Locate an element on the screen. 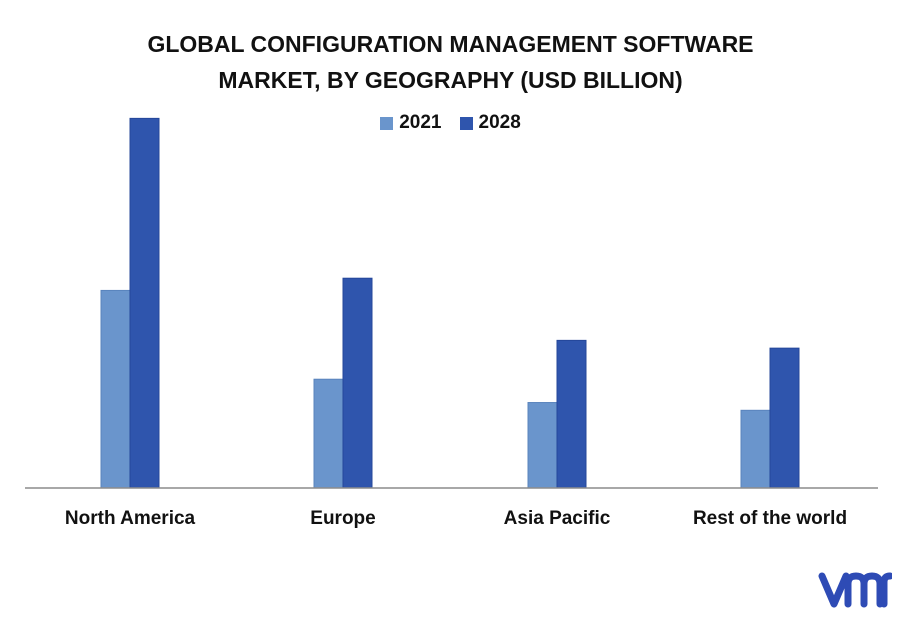 This screenshot has width=901, height=618. vmr-logo-icon is located at coordinates (855, 590).